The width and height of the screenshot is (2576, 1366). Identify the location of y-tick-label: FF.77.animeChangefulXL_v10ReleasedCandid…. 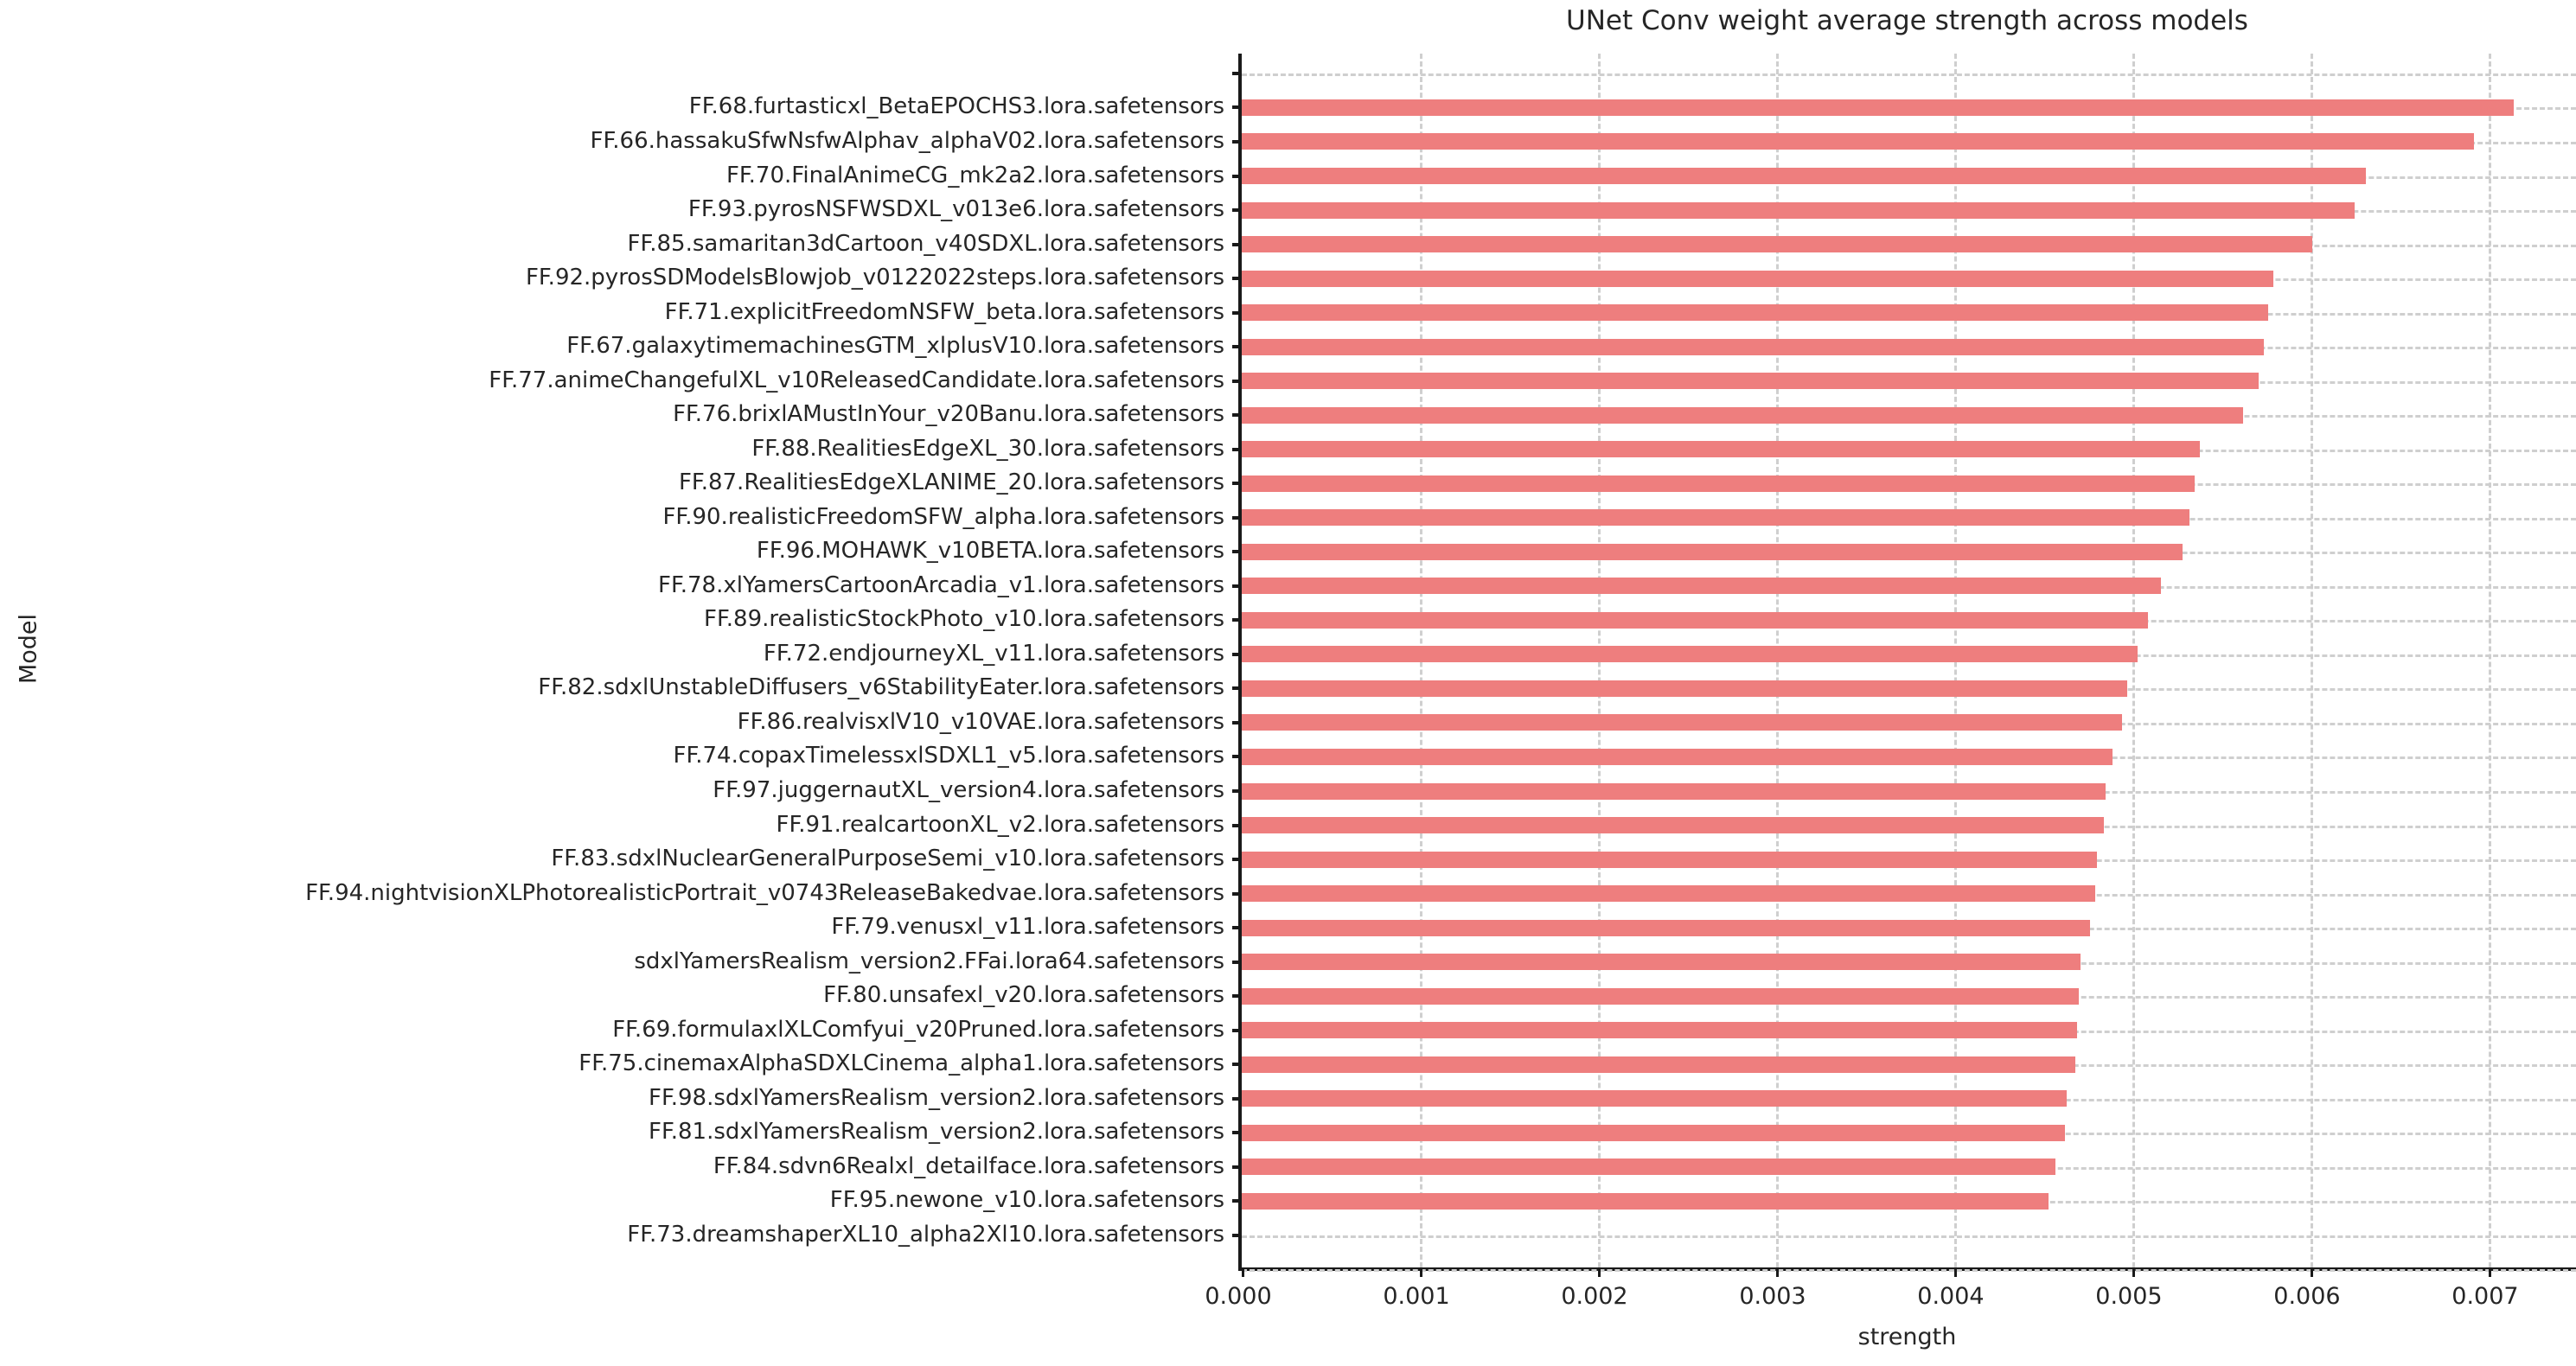
(857, 380).